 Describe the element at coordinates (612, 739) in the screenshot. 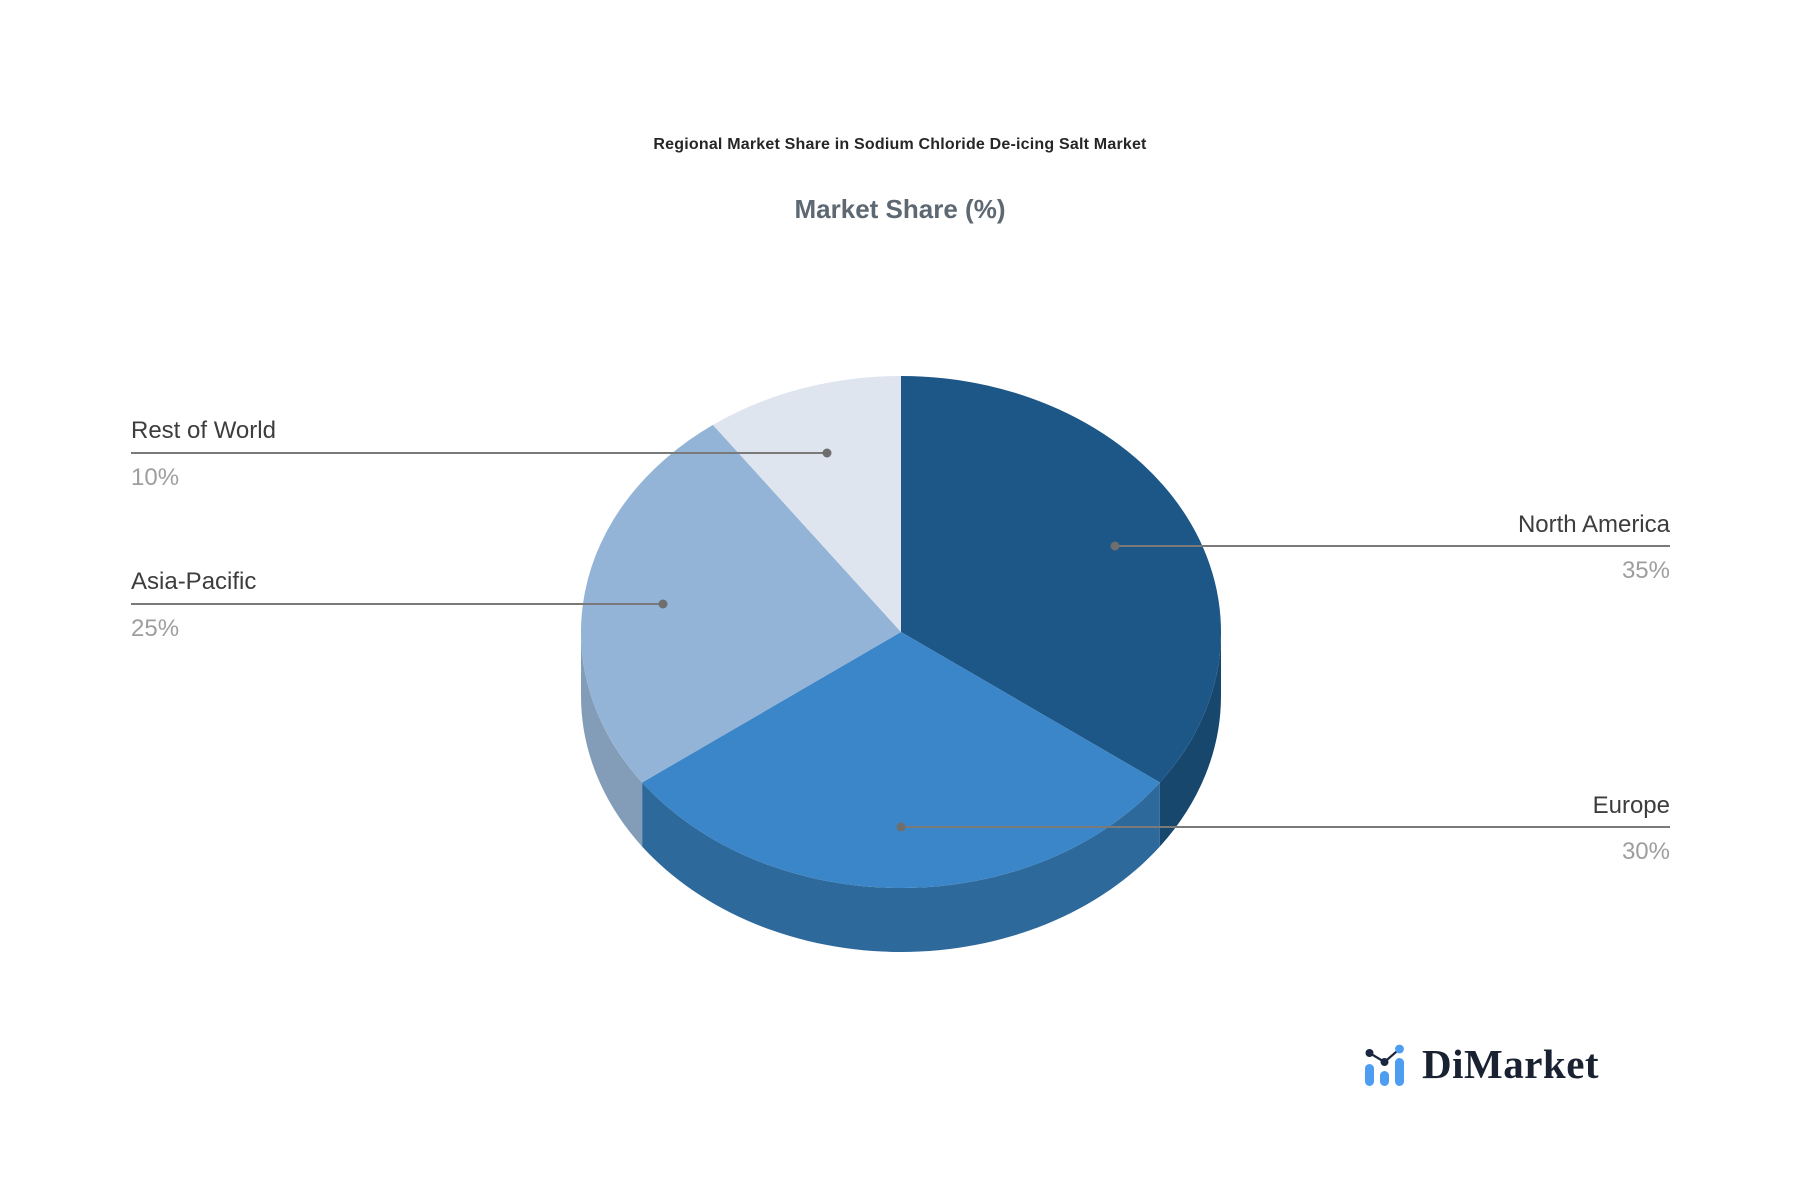

I see `pie-rim-asia-pacific` at that location.